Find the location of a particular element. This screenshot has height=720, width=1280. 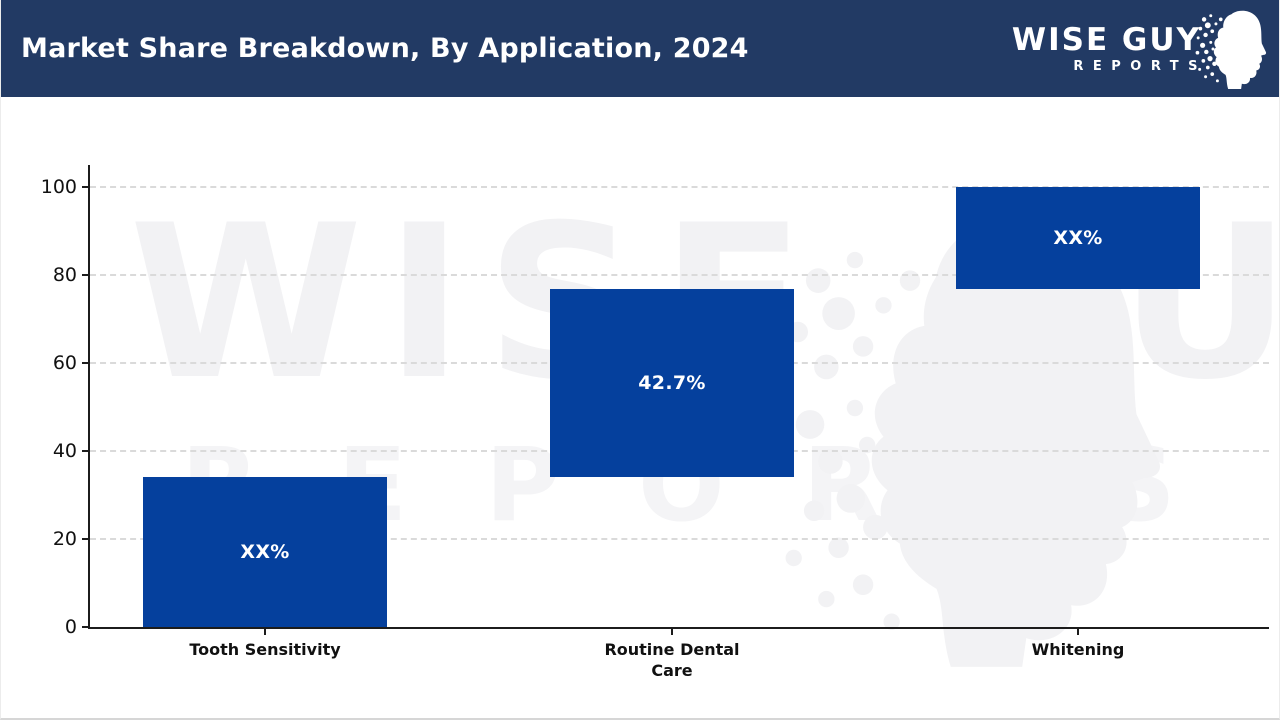

y-axis-tick-label: 20 is located at coordinates (64, 539).